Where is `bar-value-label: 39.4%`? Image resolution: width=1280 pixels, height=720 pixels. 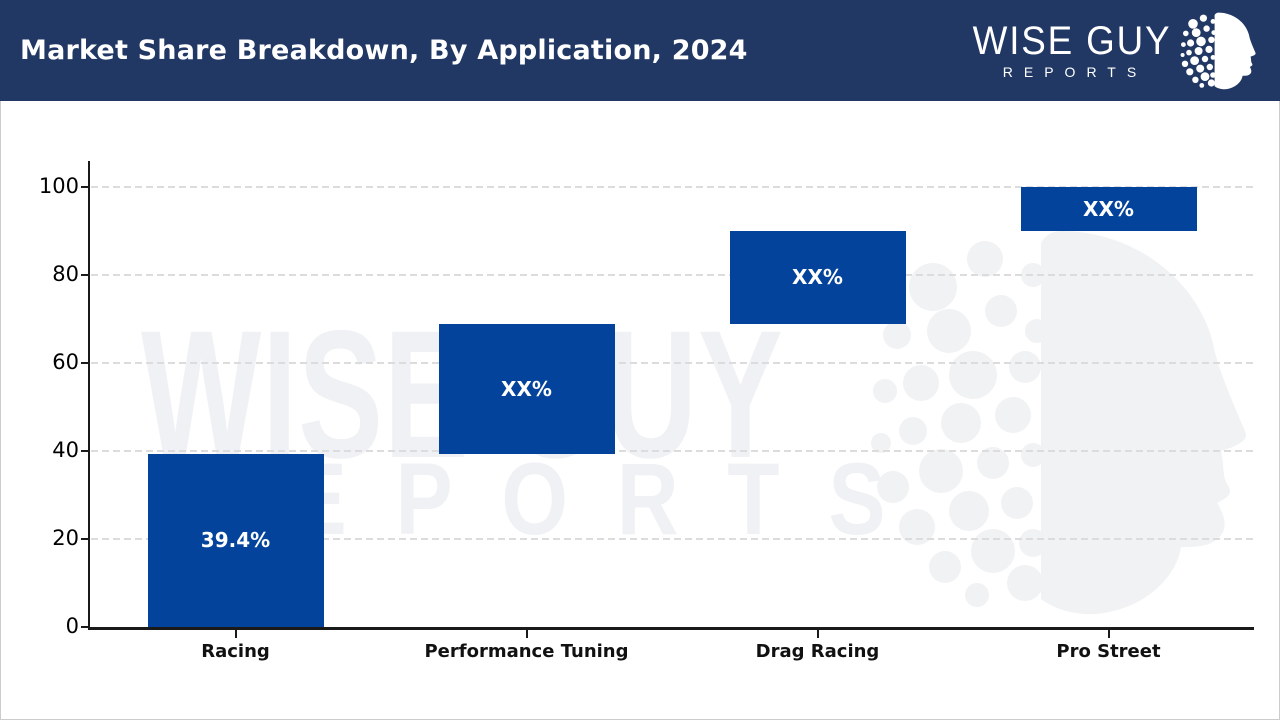 bar-value-label: 39.4% is located at coordinates (235, 540).